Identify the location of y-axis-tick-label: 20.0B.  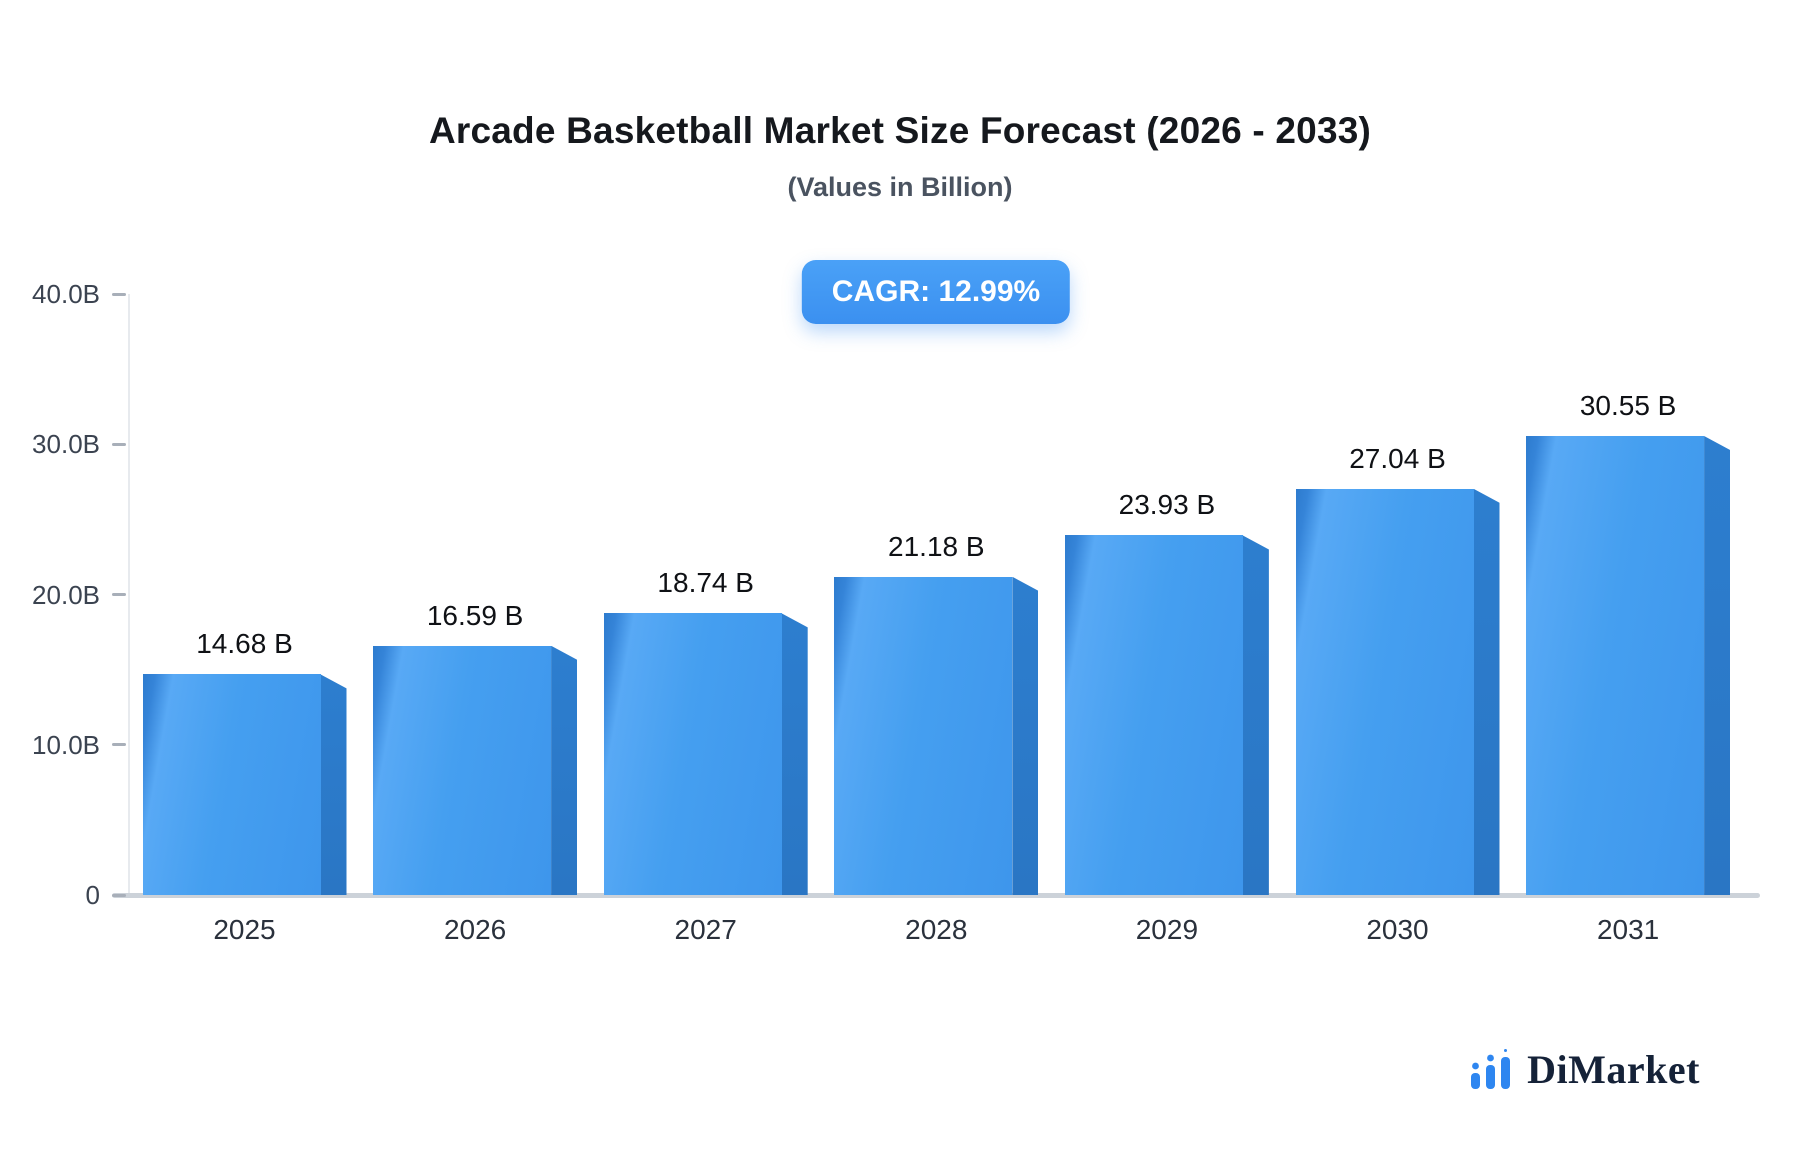
(66, 594).